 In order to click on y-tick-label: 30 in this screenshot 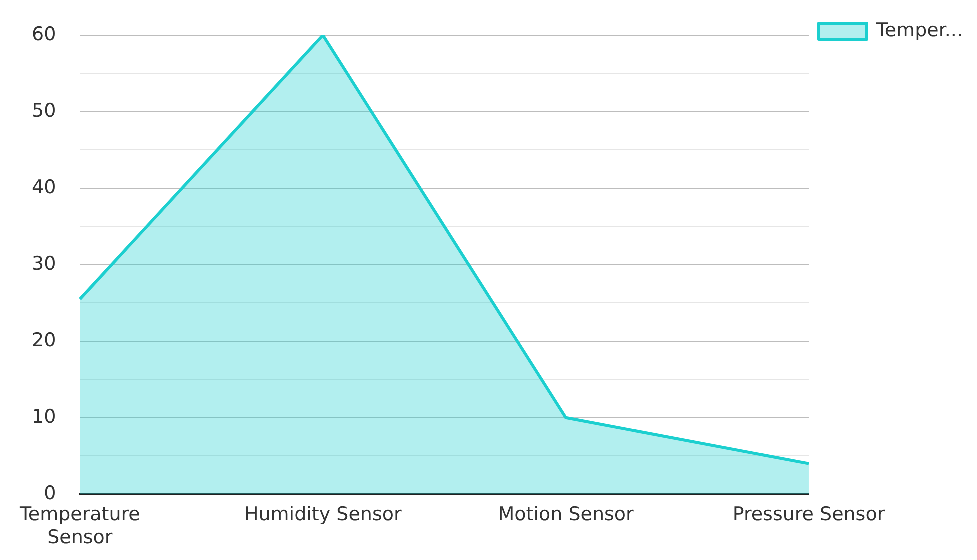, I will do `click(44, 263)`.